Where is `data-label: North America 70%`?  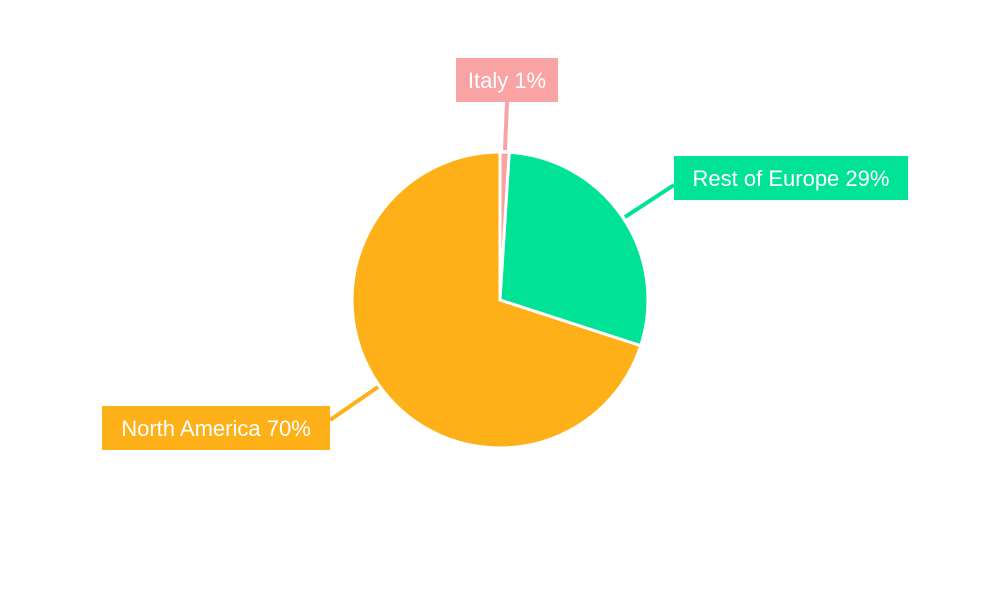
data-label: North America 70% is located at coordinates (216, 428).